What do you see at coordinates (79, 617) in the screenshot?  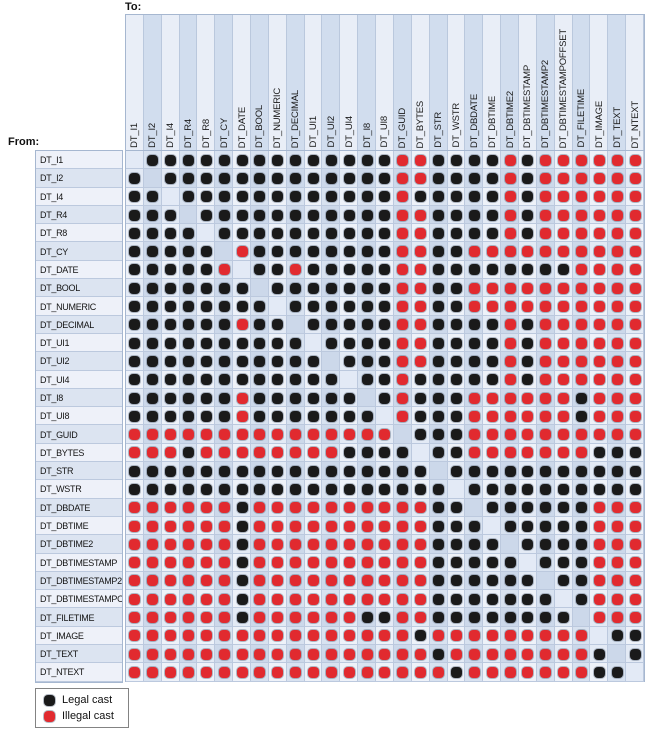 I see `row-header-dt_filetime: DT_FILETIME` at bounding box center [79, 617].